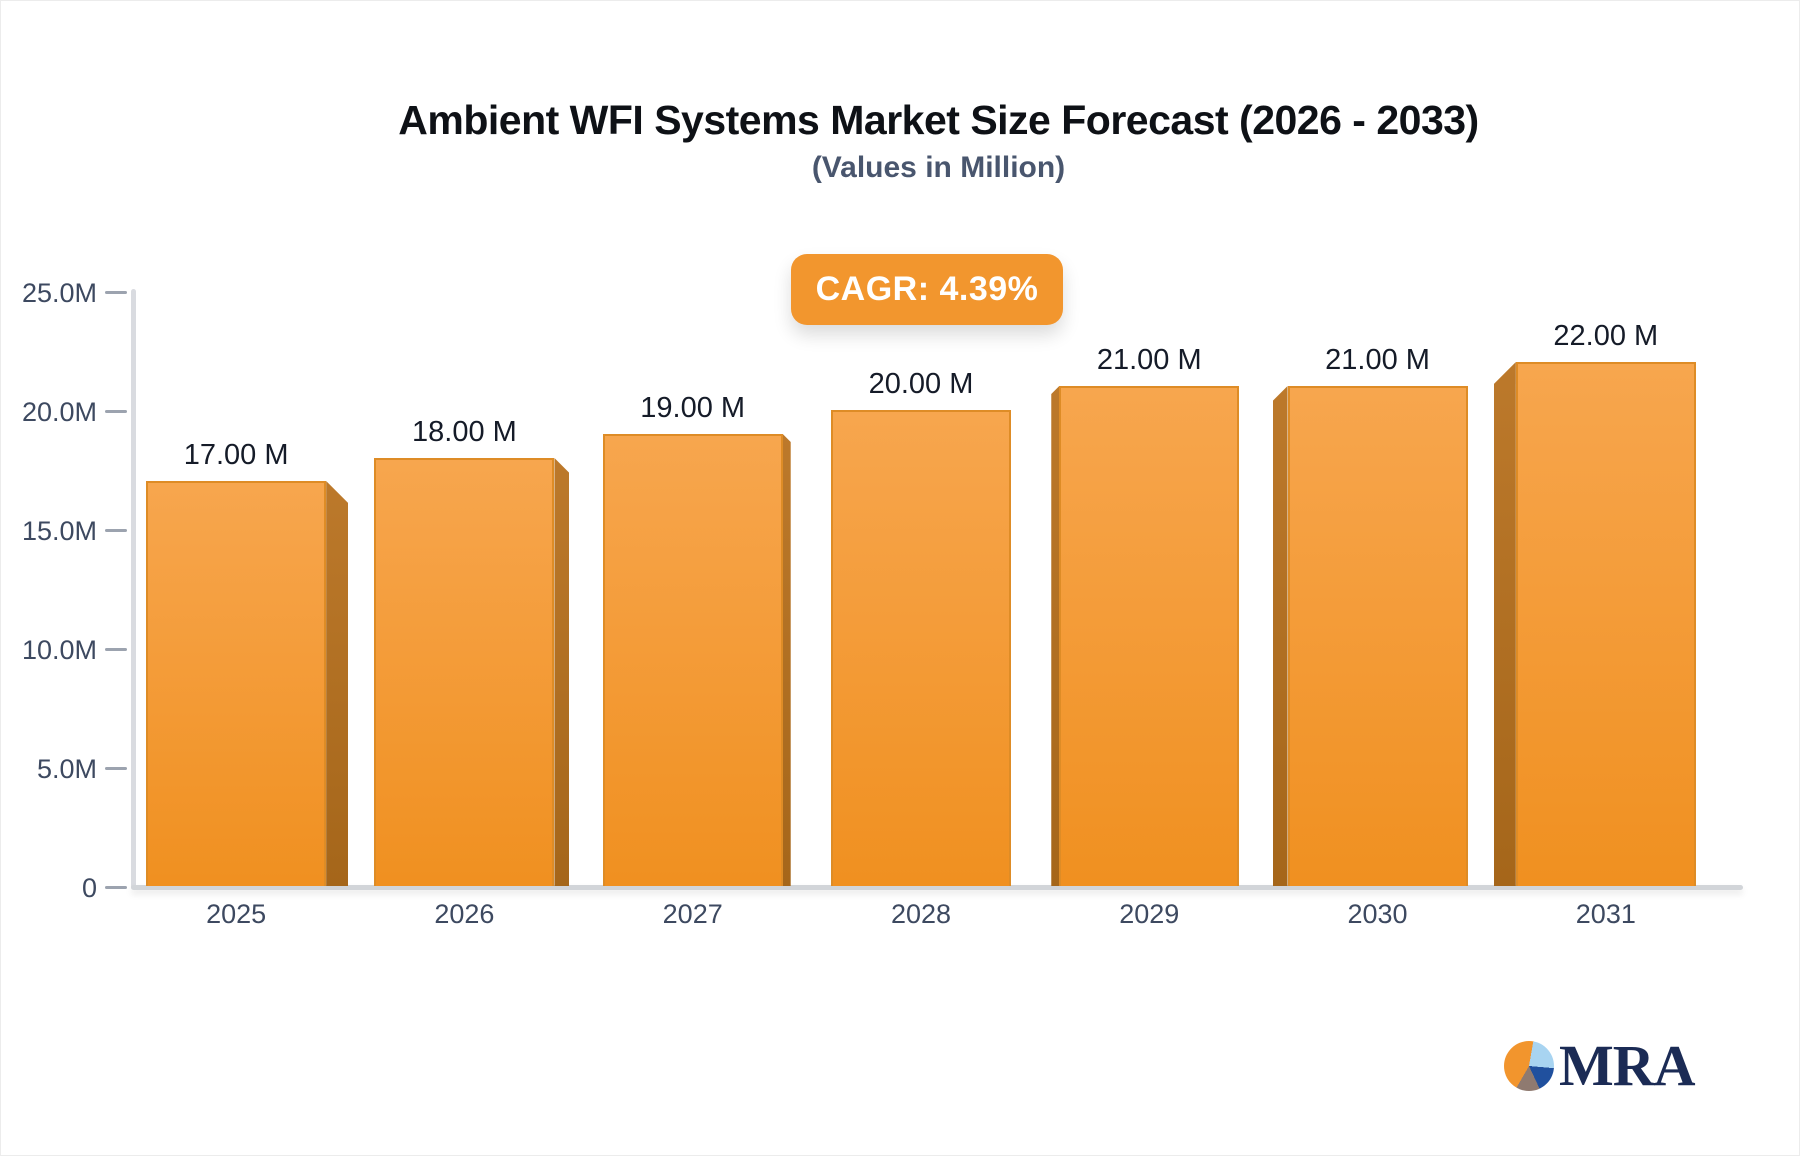 The height and width of the screenshot is (1156, 1800). I want to click on bar-value-label: 17.00 M, so click(236, 455).